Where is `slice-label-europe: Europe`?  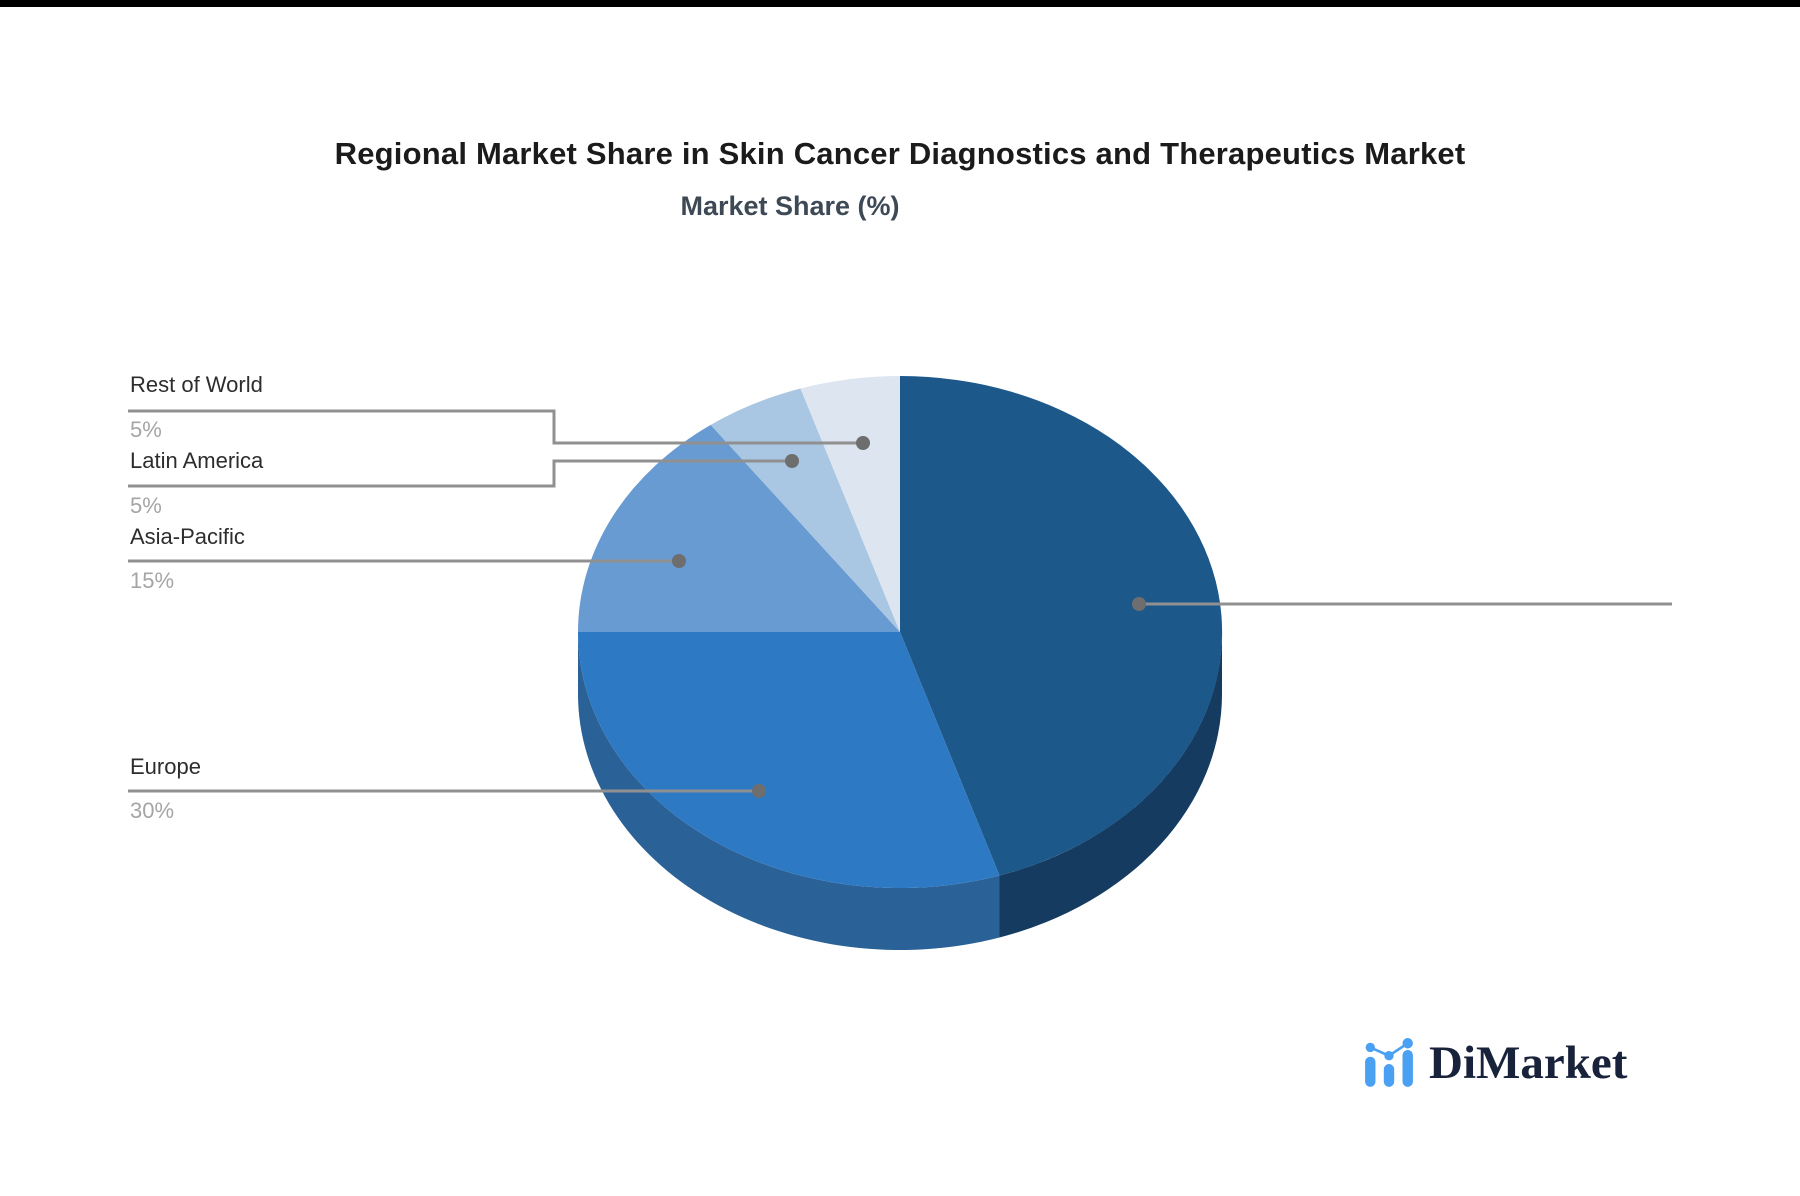 slice-label-europe: Europe is located at coordinates (165, 766).